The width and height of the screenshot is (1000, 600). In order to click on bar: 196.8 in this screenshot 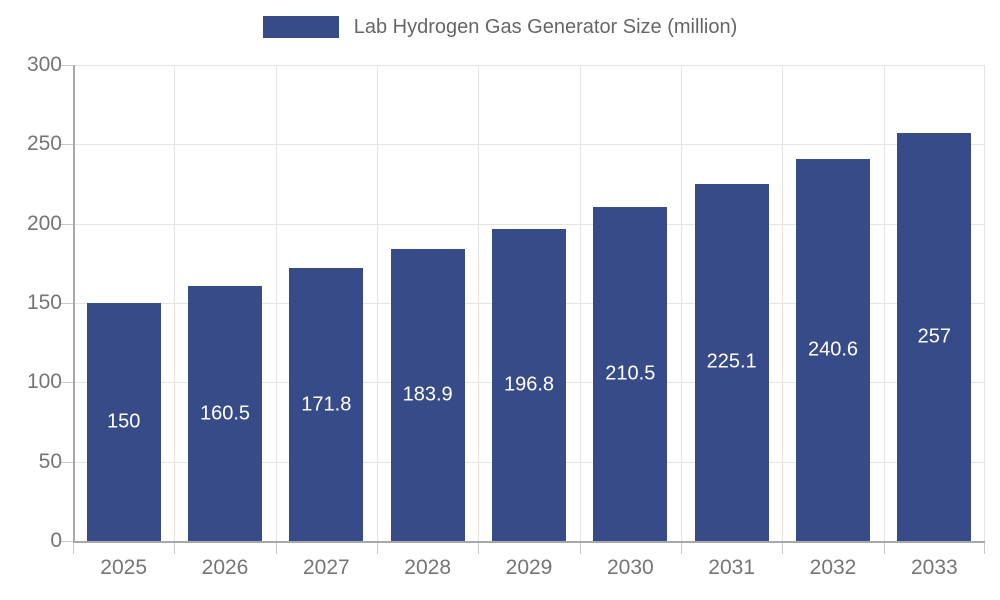, I will do `click(529, 384)`.